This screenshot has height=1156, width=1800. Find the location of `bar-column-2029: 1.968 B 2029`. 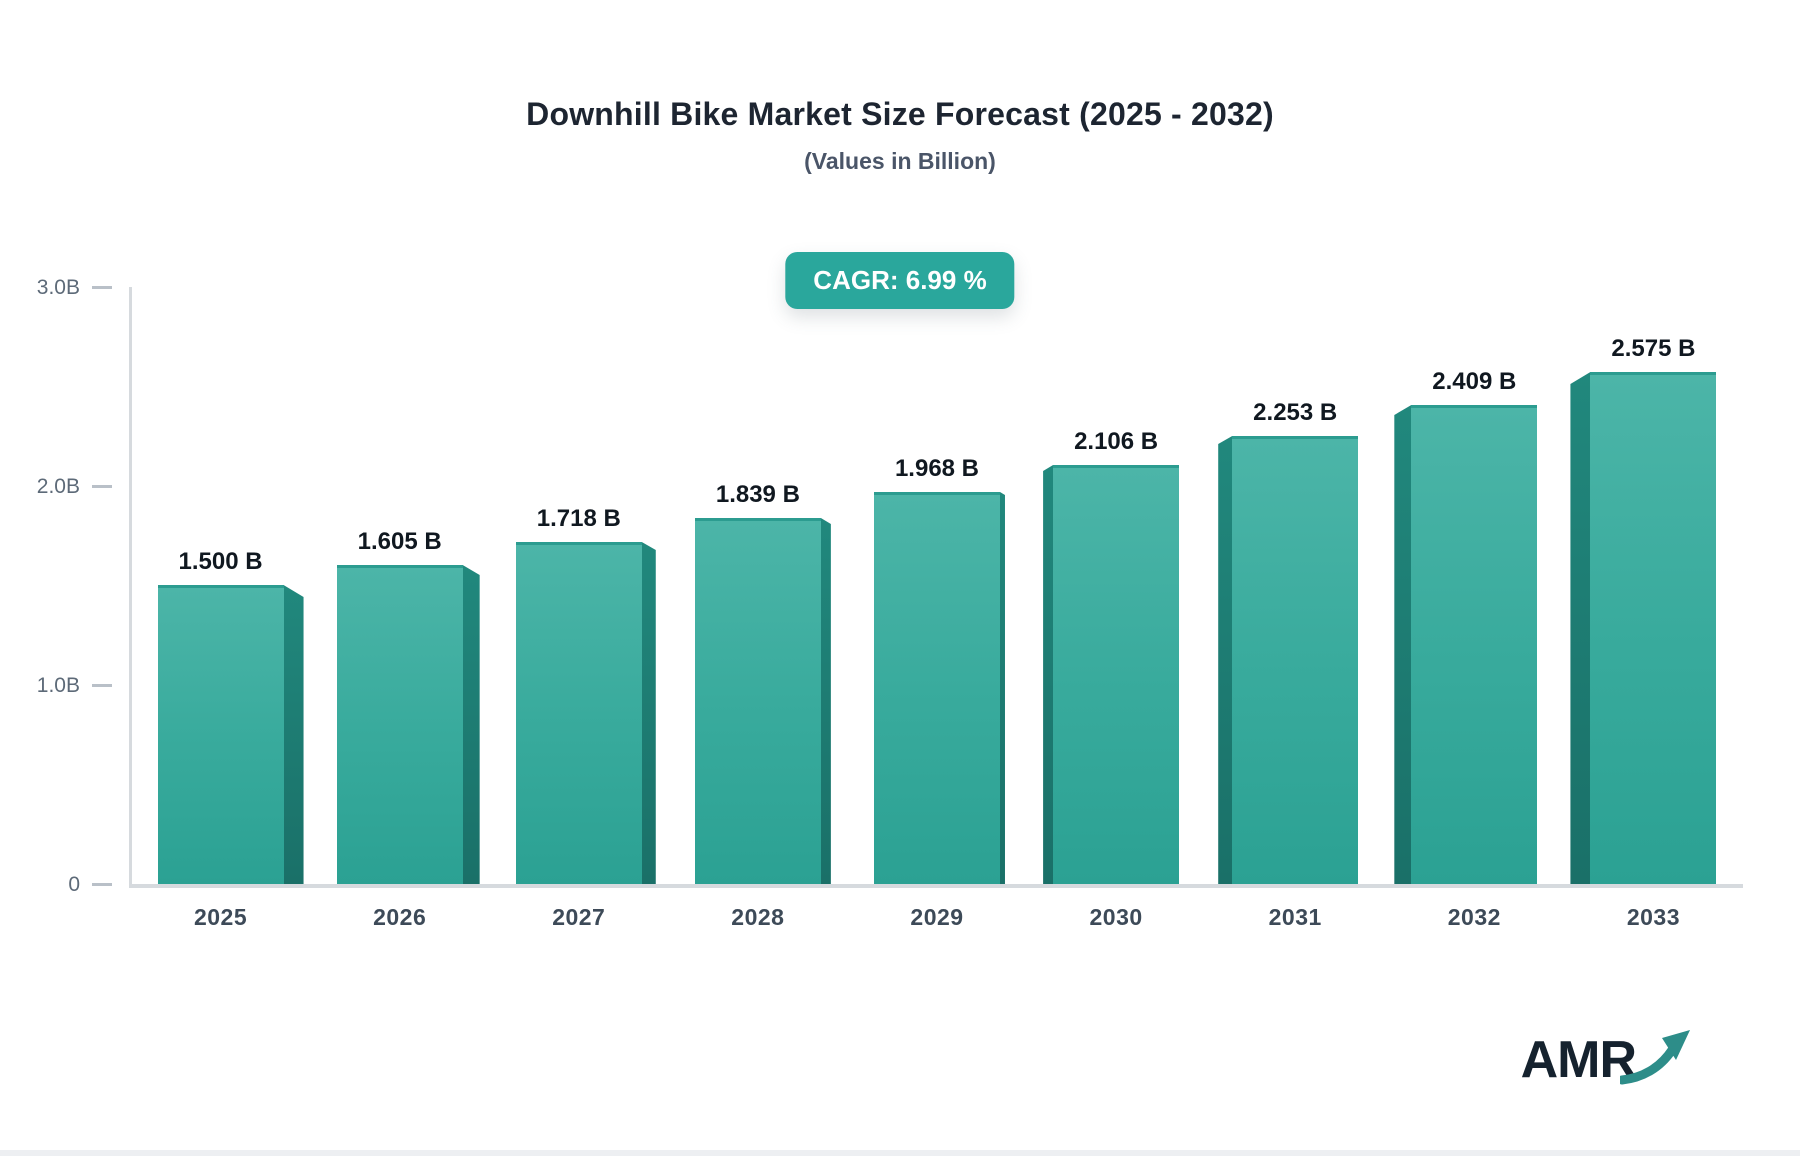

bar-column-2029: 1.968 B 2029 is located at coordinates (936, 465).